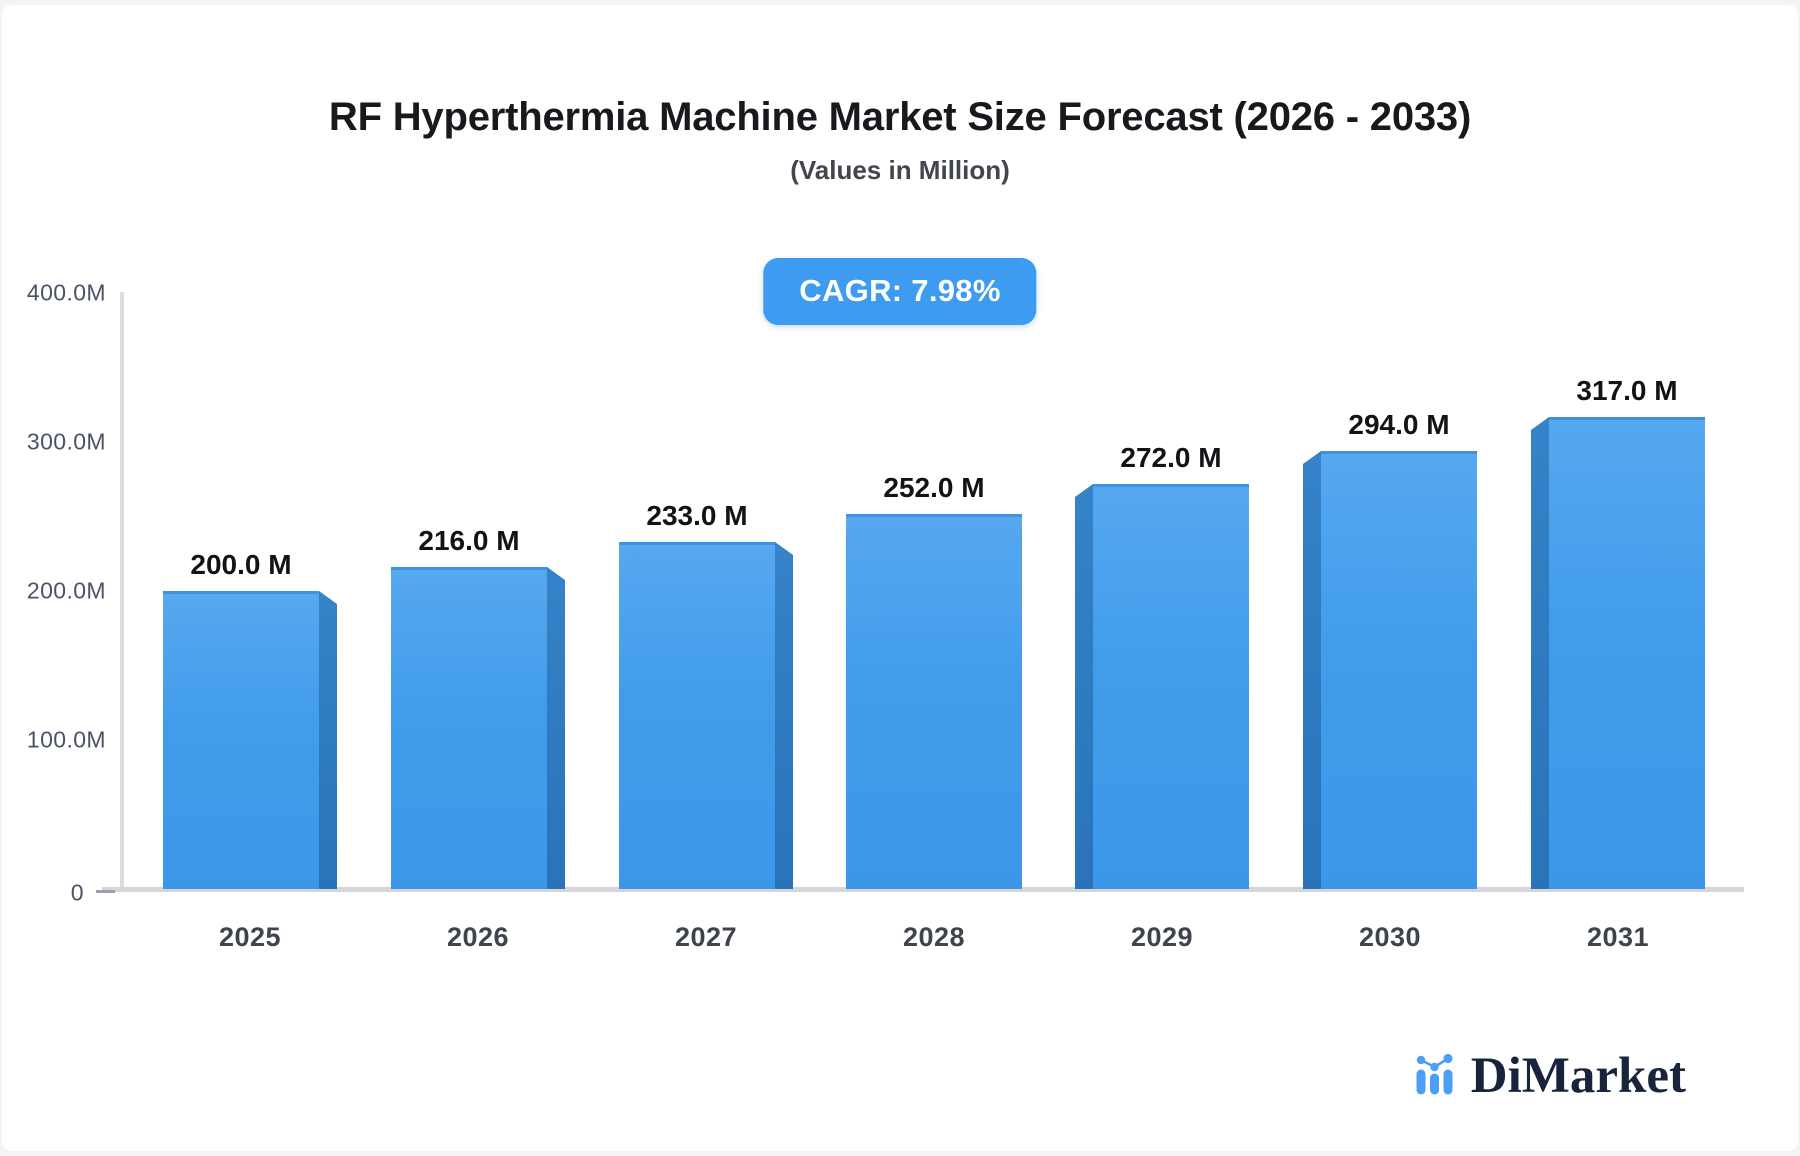  What do you see at coordinates (900, 291) in the screenshot?
I see `cagr-badge: CAGR: 7.98%` at bounding box center [900, 291].